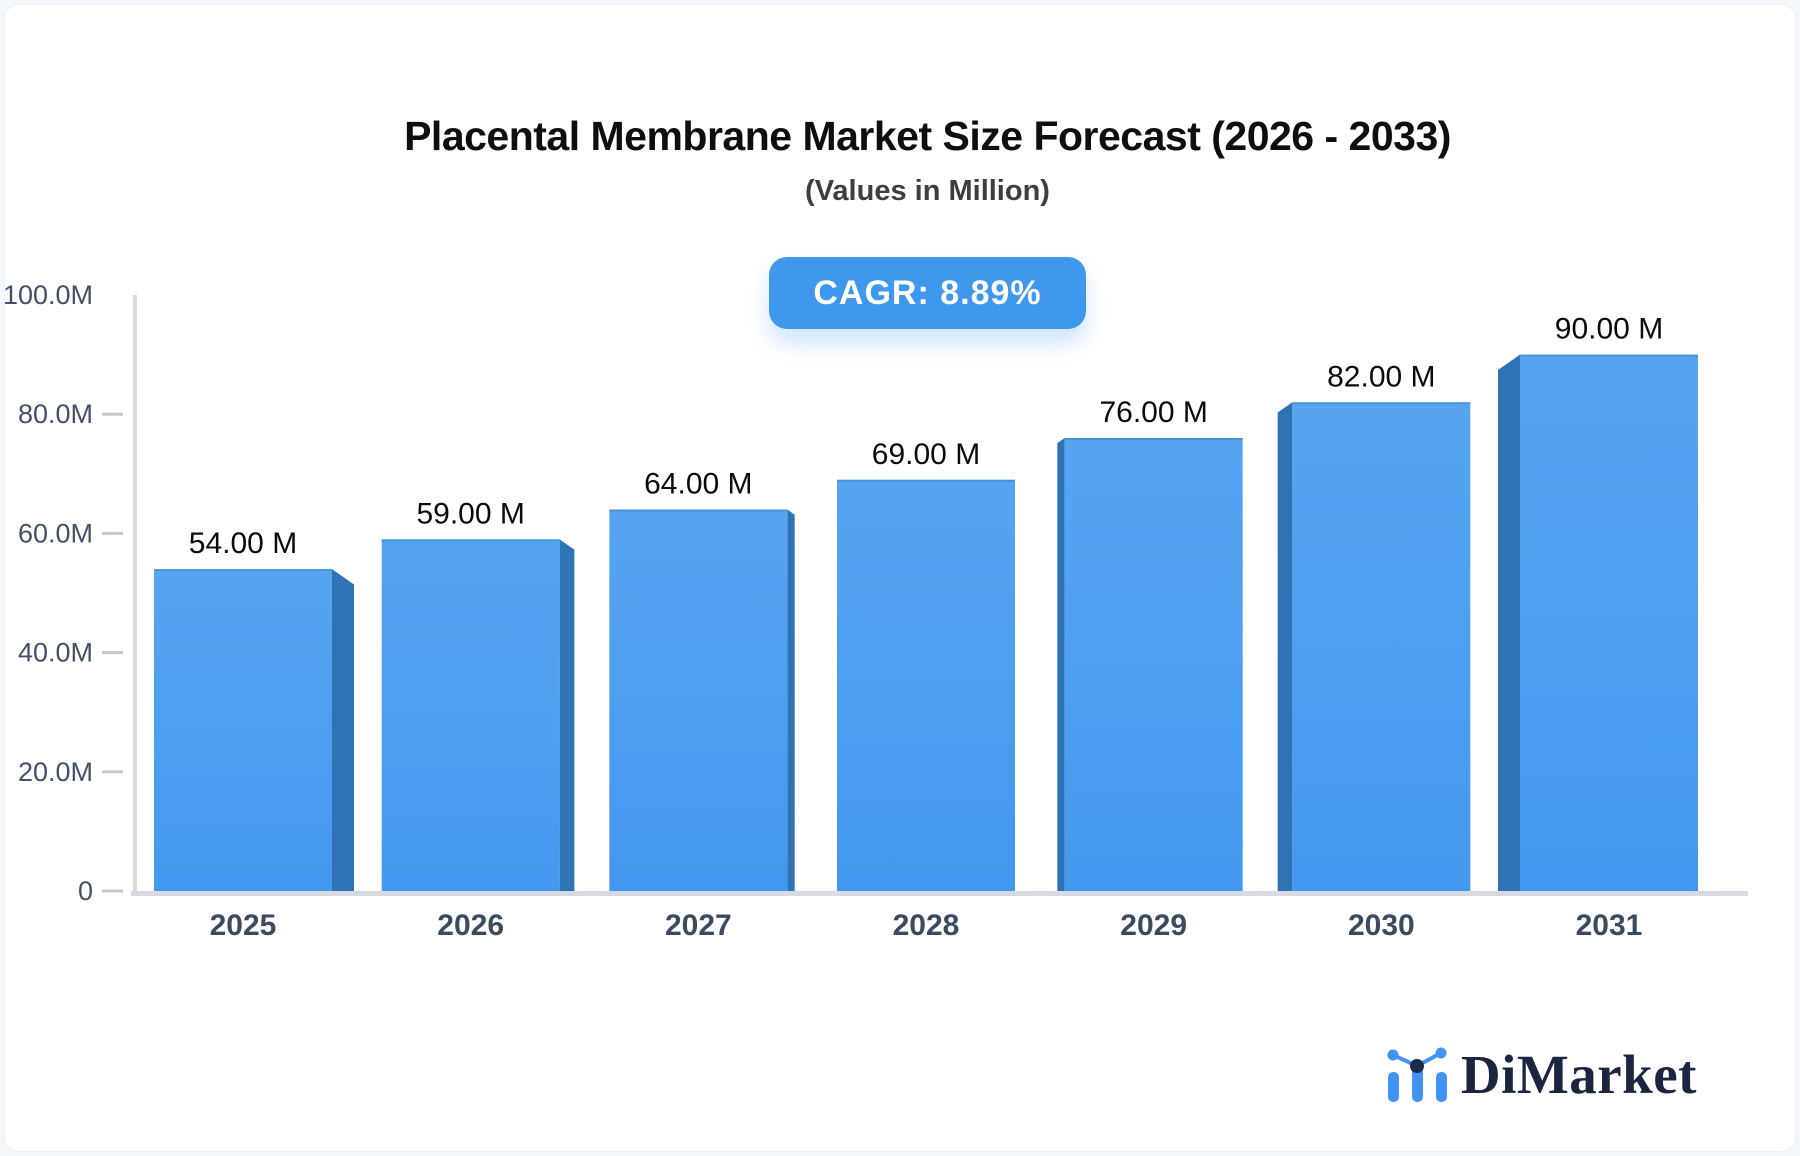  I want to click on x-axis-line, so click(939, 893).